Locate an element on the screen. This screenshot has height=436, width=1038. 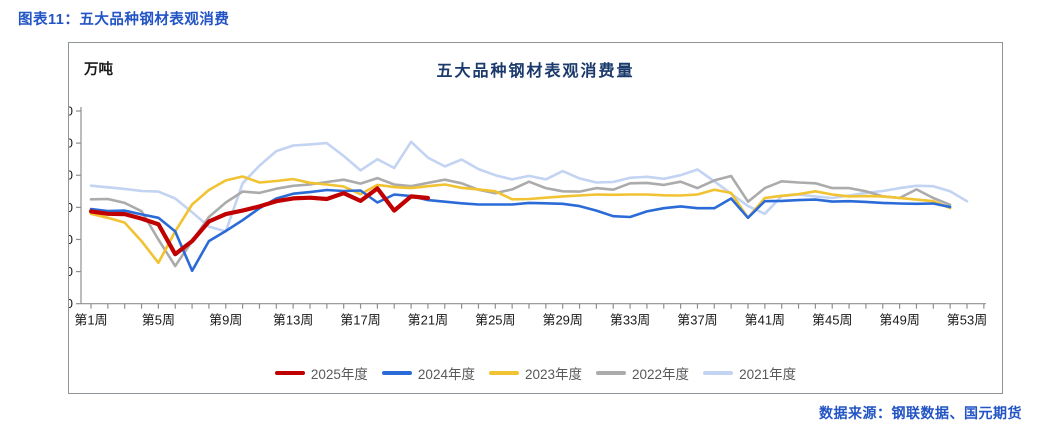
x-tick-label: 第13周 is located at coordinates (293, 320).